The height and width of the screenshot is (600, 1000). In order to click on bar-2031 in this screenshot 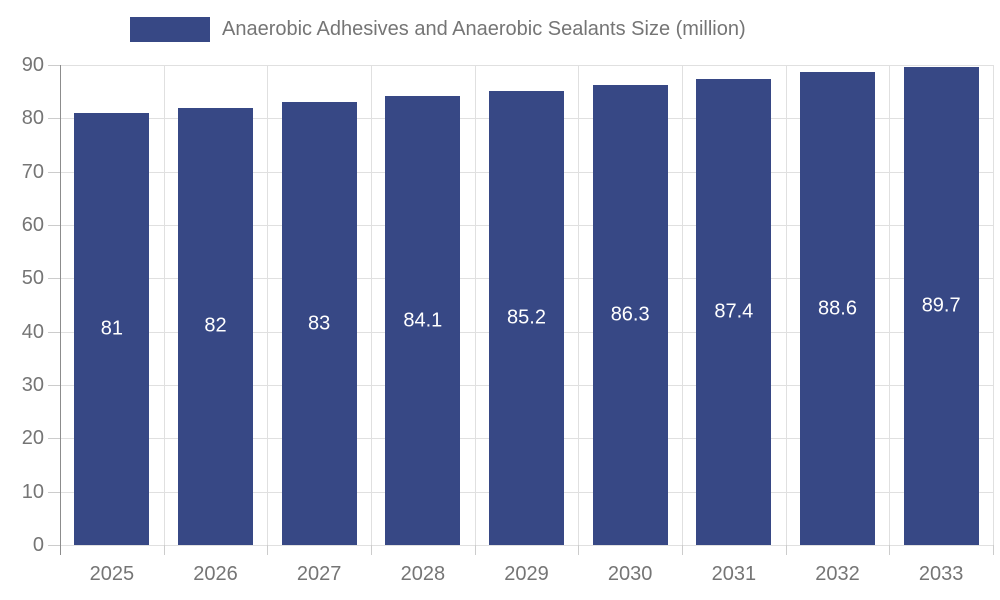, I will do `click(734, 311)`.